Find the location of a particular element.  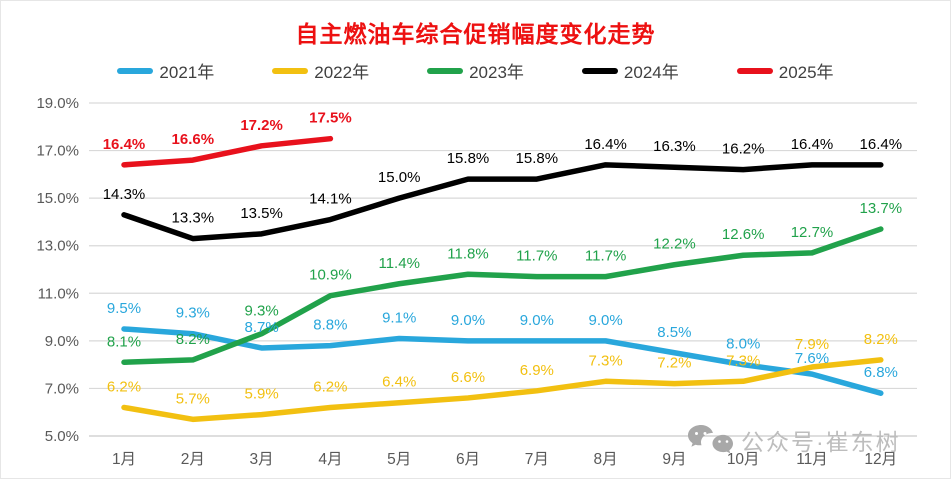

legend-swatch-2021年 is located at coordinates (135, 70).